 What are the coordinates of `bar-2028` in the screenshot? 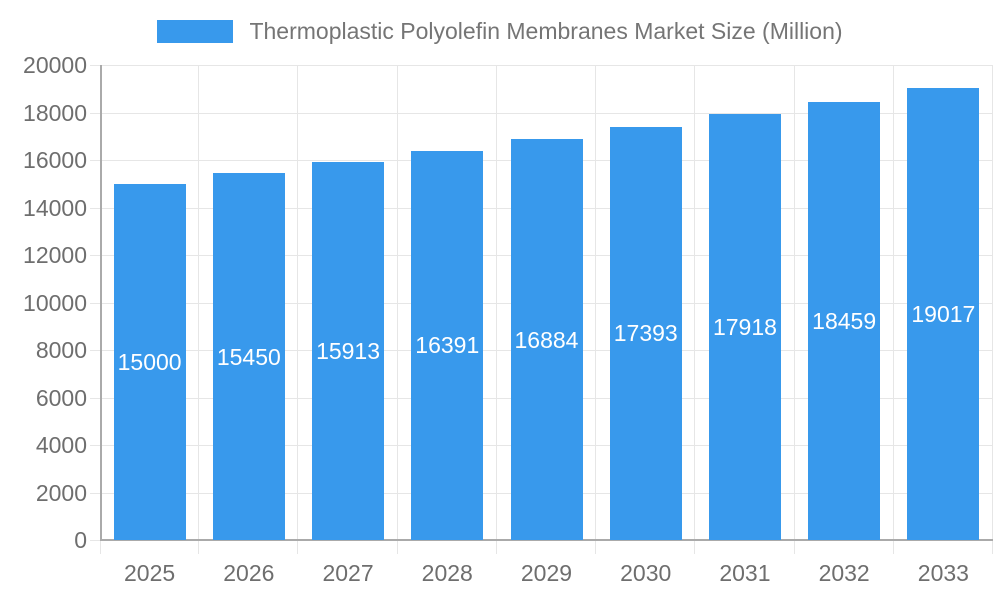 It's located at (447, 345).